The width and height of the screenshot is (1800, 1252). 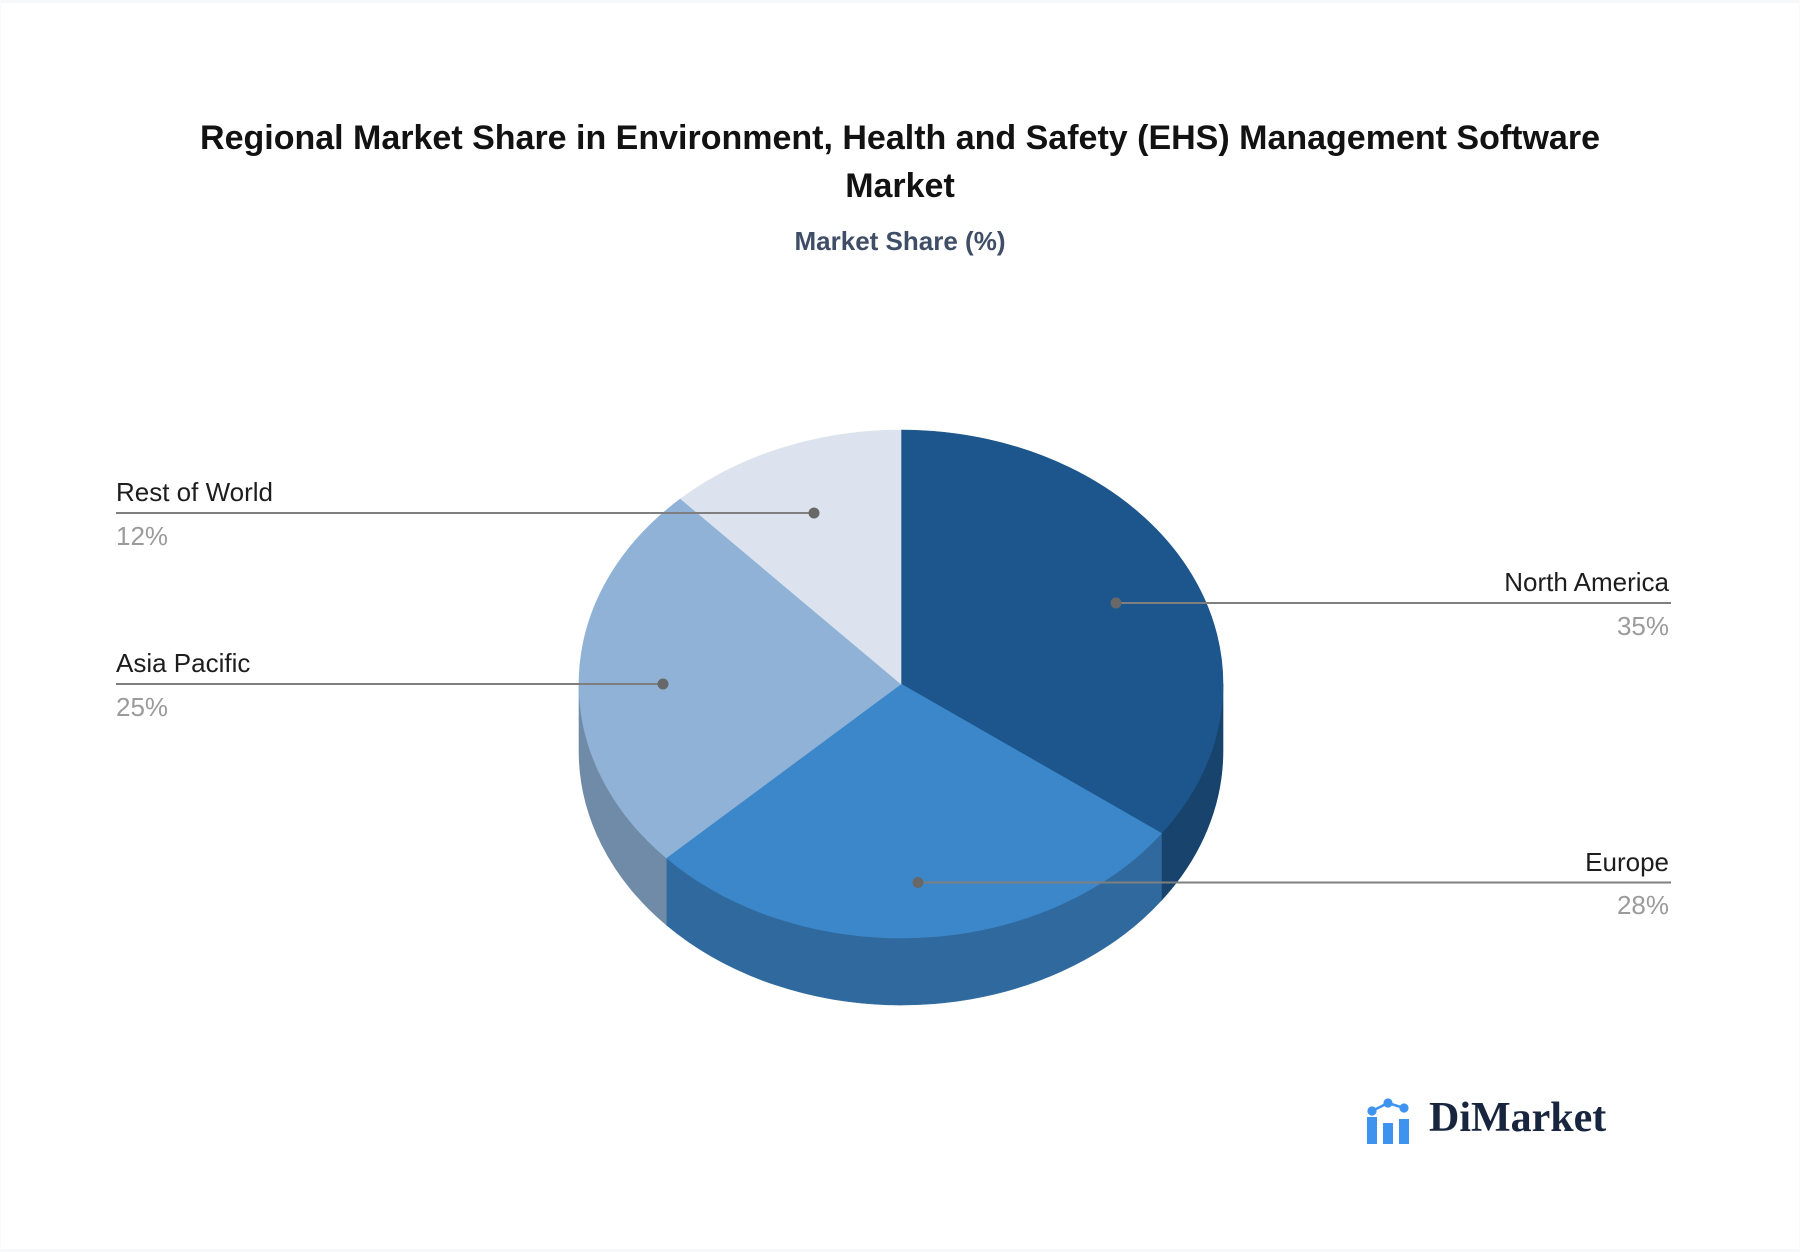 What do you see at coordinates (1518, 1118) in the screenshot?
I see `logo-text: DiMarket` at bounding box center [1518, 1118].